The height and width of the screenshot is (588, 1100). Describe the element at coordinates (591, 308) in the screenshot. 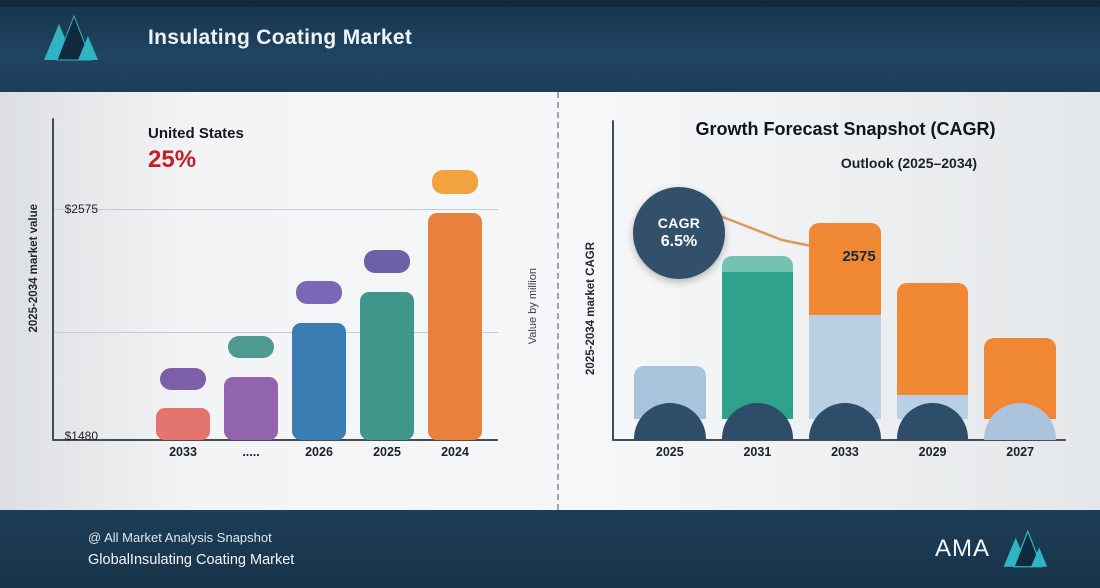

I see `right-y-axis-label: 2025-2034 market CAGR` at that location.